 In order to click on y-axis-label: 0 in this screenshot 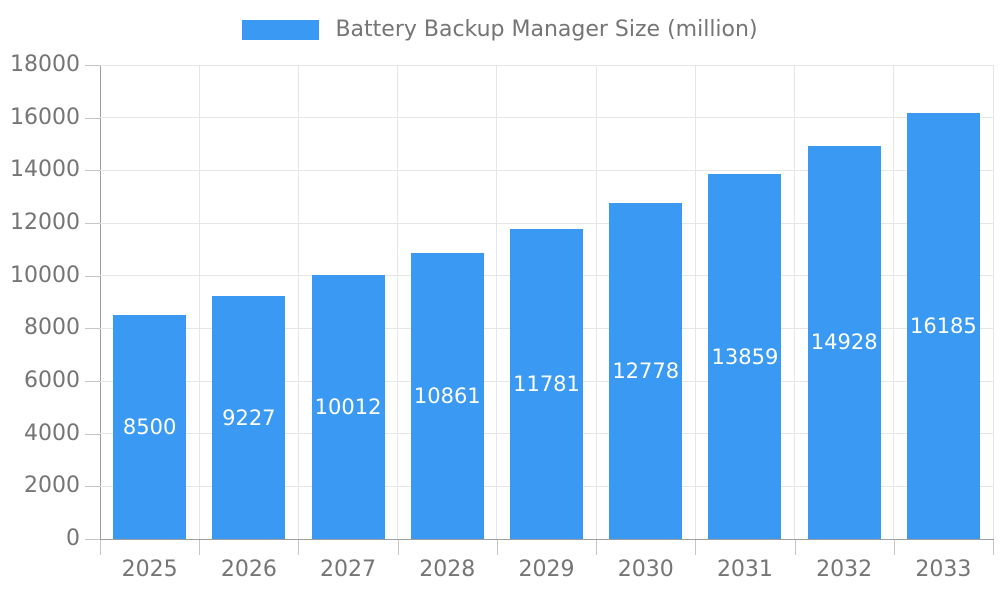, I will do `click(73, 538)`.